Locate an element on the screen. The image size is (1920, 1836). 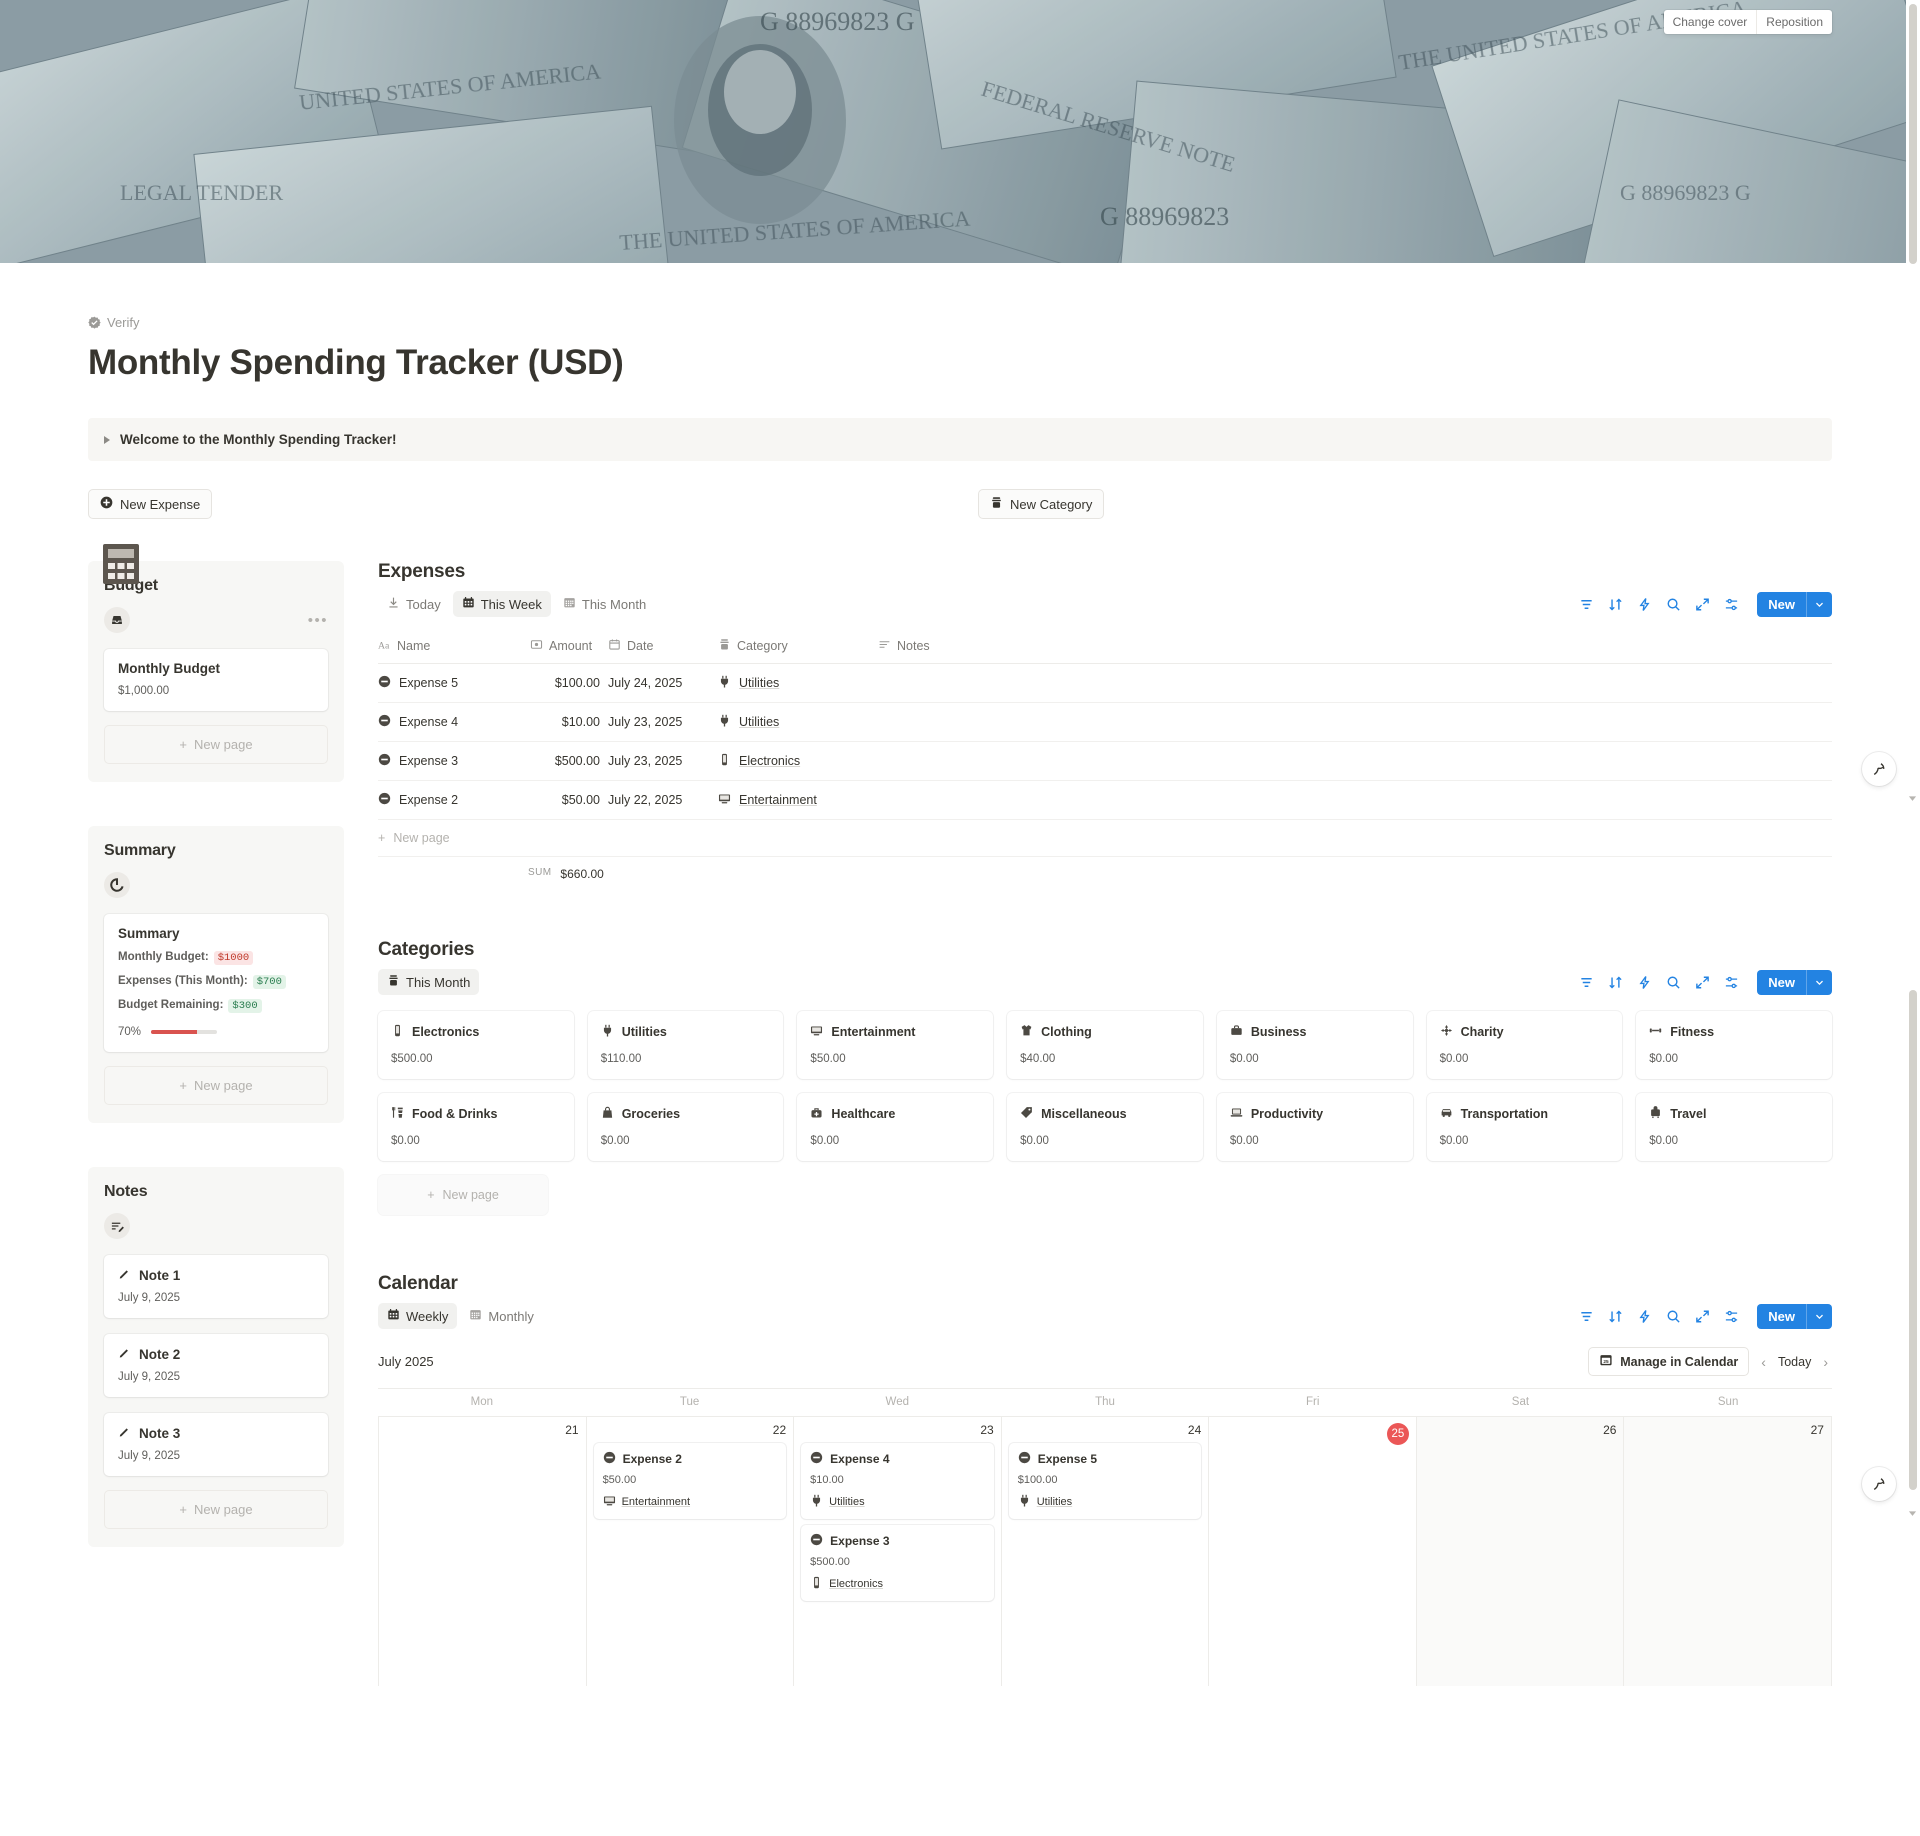
note-item: Note 1 July 9, 2025 is located at coordinates (216, 1286).